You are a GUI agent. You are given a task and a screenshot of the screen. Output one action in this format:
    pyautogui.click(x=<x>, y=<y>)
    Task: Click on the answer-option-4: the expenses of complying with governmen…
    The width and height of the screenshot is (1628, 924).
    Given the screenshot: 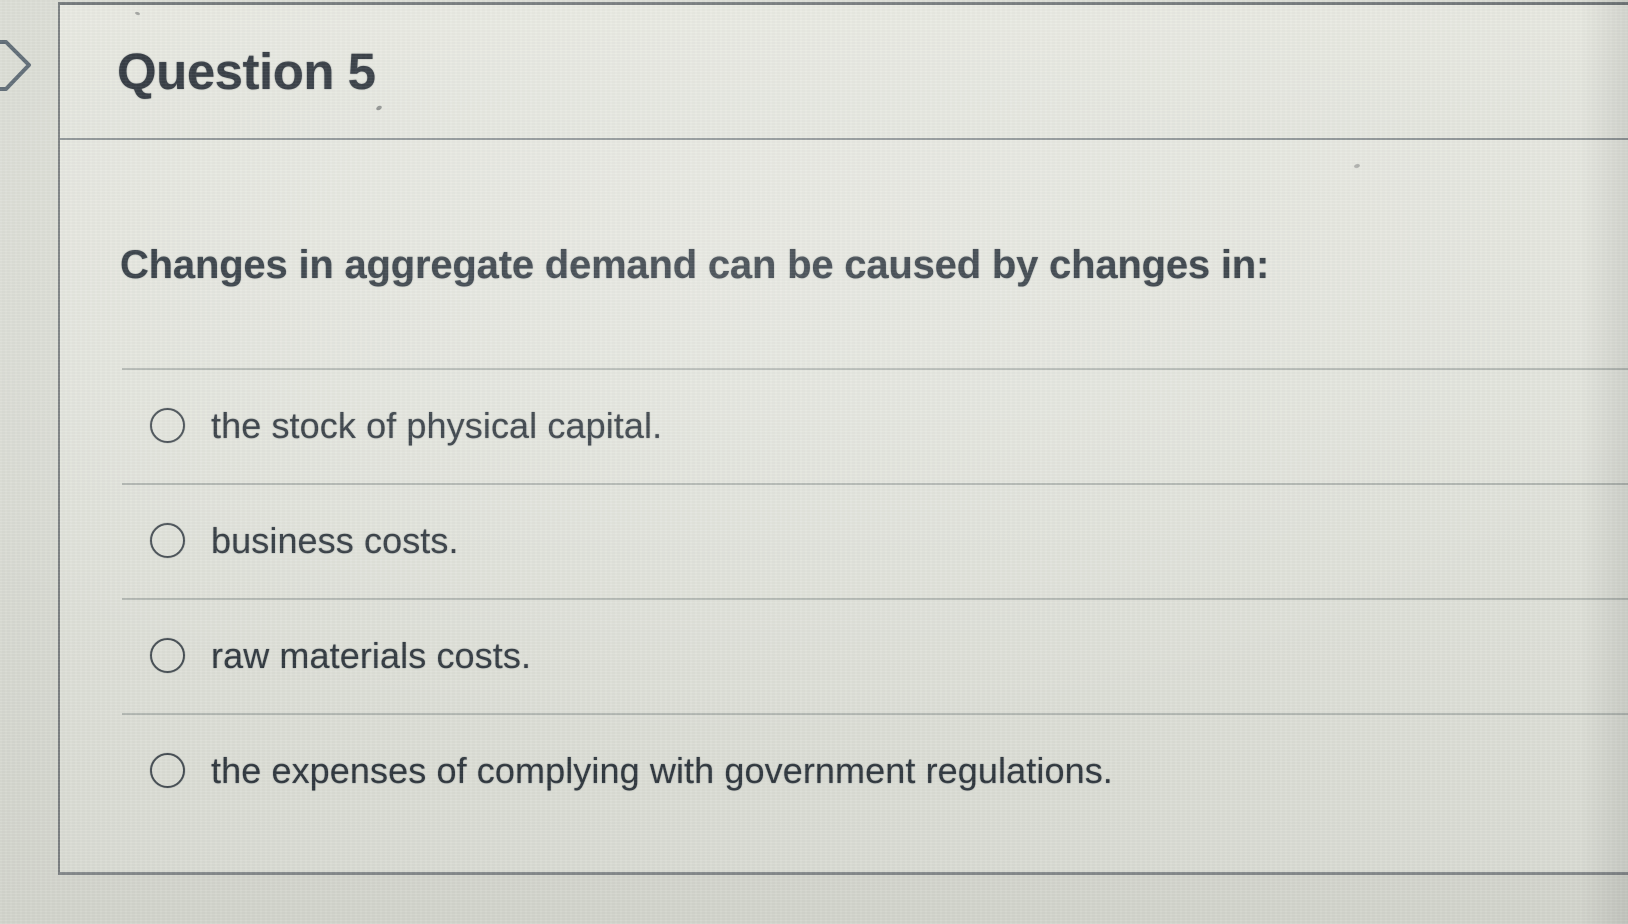 What is the action you would take?
    pyautogui.click(x=875, y=769)
    